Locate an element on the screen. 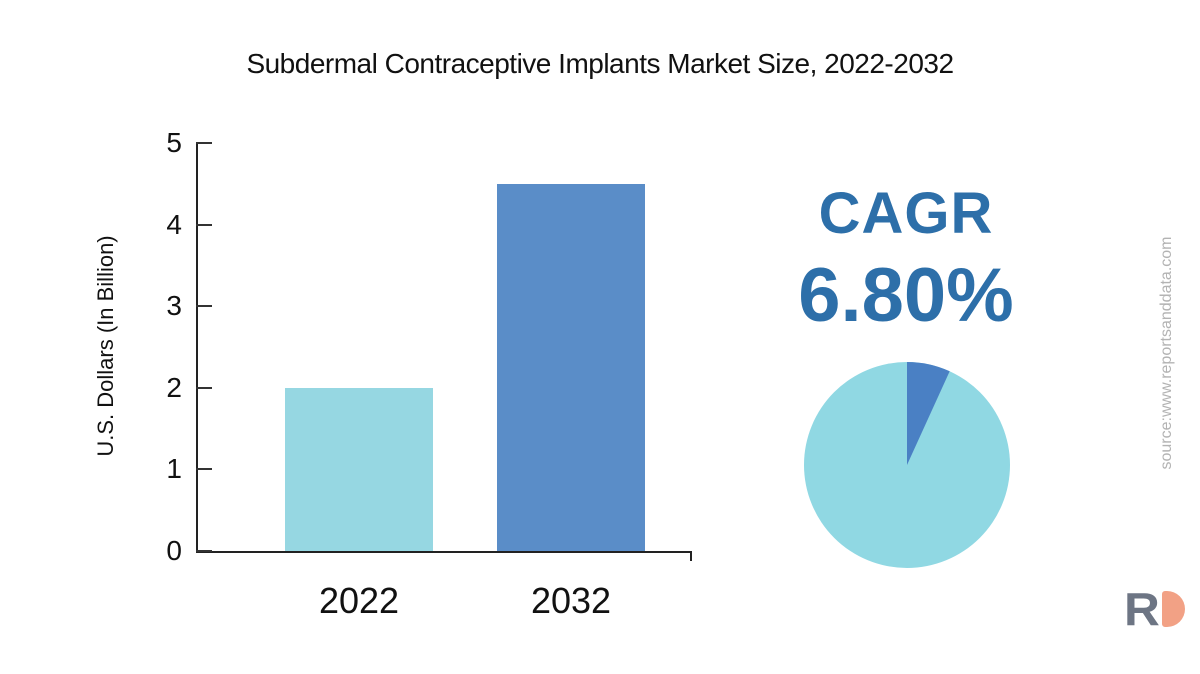 The width and height of the screenshot is (1200, 674). logo-letter-r: R is located at coordinates (1142, 609).